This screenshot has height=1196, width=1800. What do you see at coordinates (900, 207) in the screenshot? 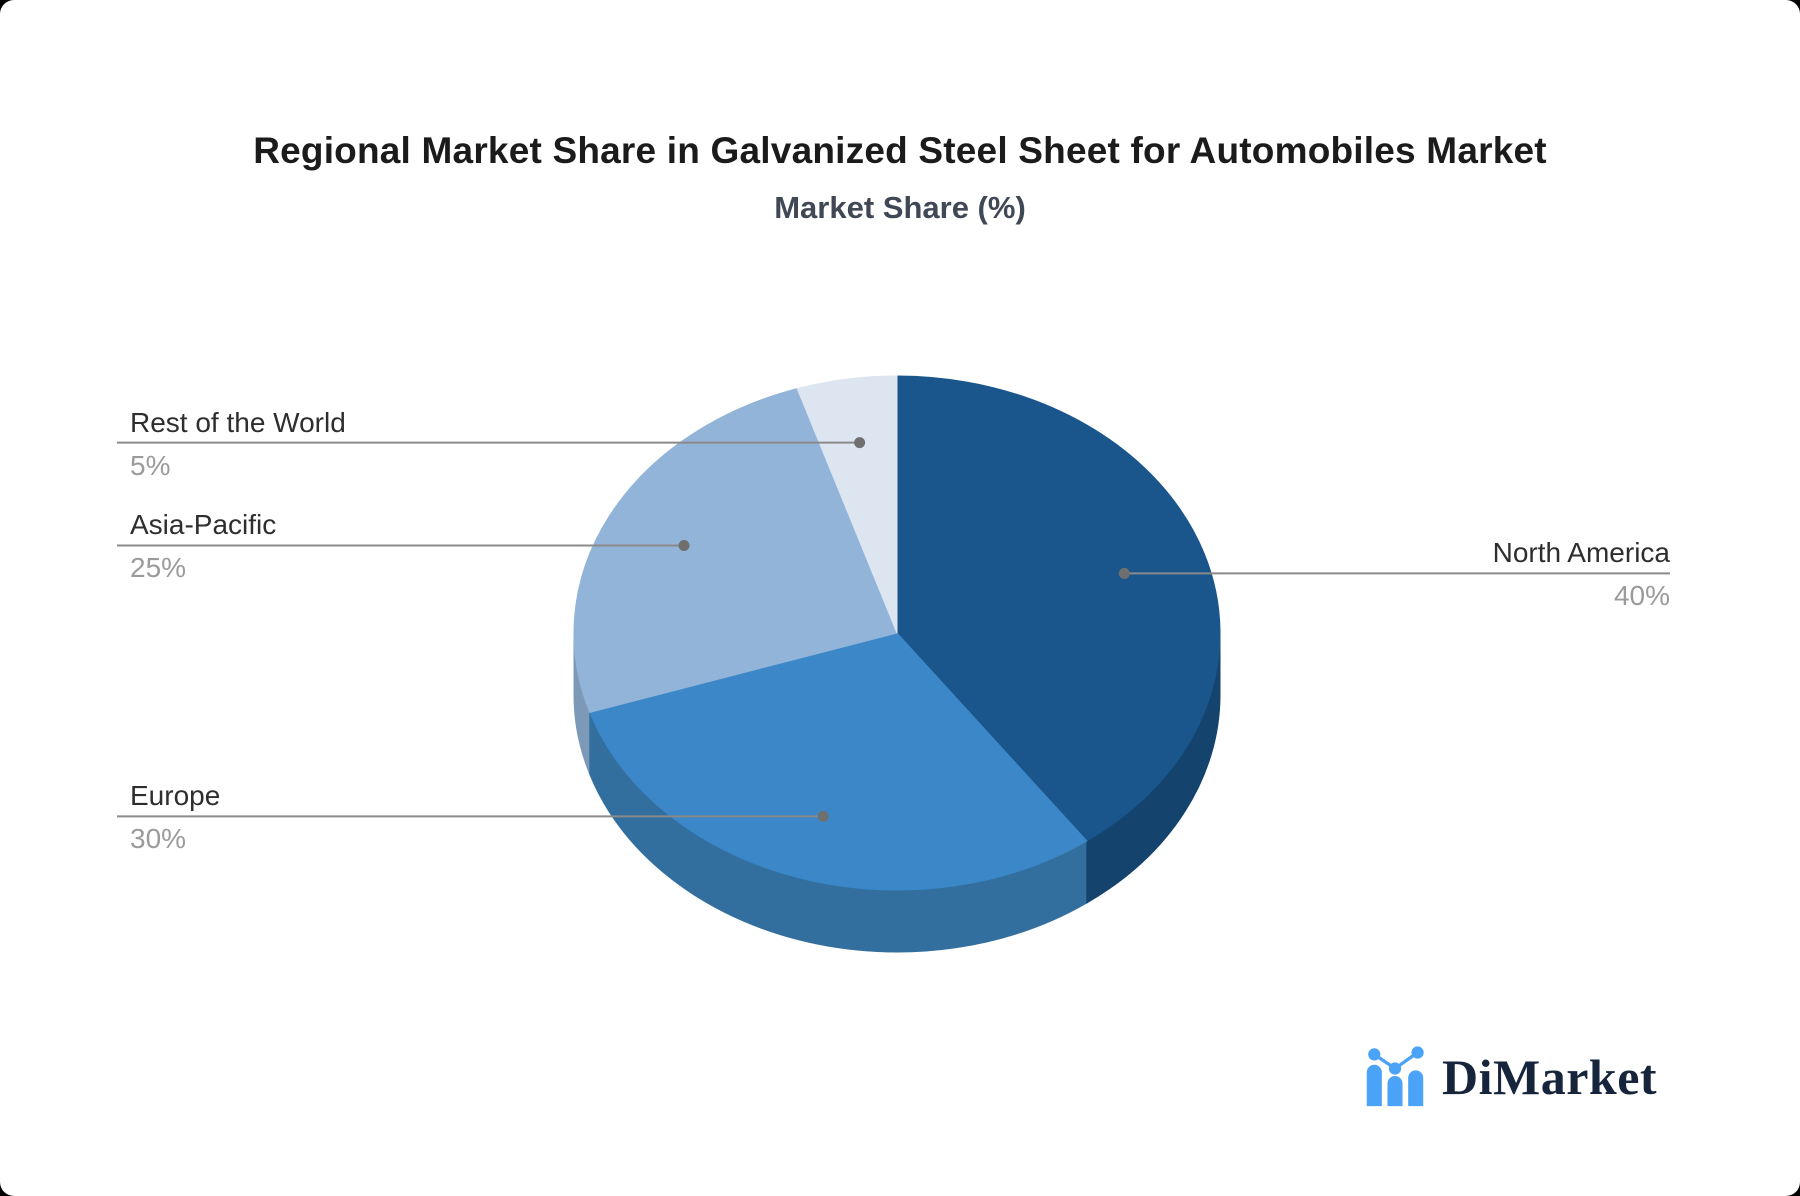
I see `chart-subtitle: Market Share (%)` at bounding box center [900, 207].